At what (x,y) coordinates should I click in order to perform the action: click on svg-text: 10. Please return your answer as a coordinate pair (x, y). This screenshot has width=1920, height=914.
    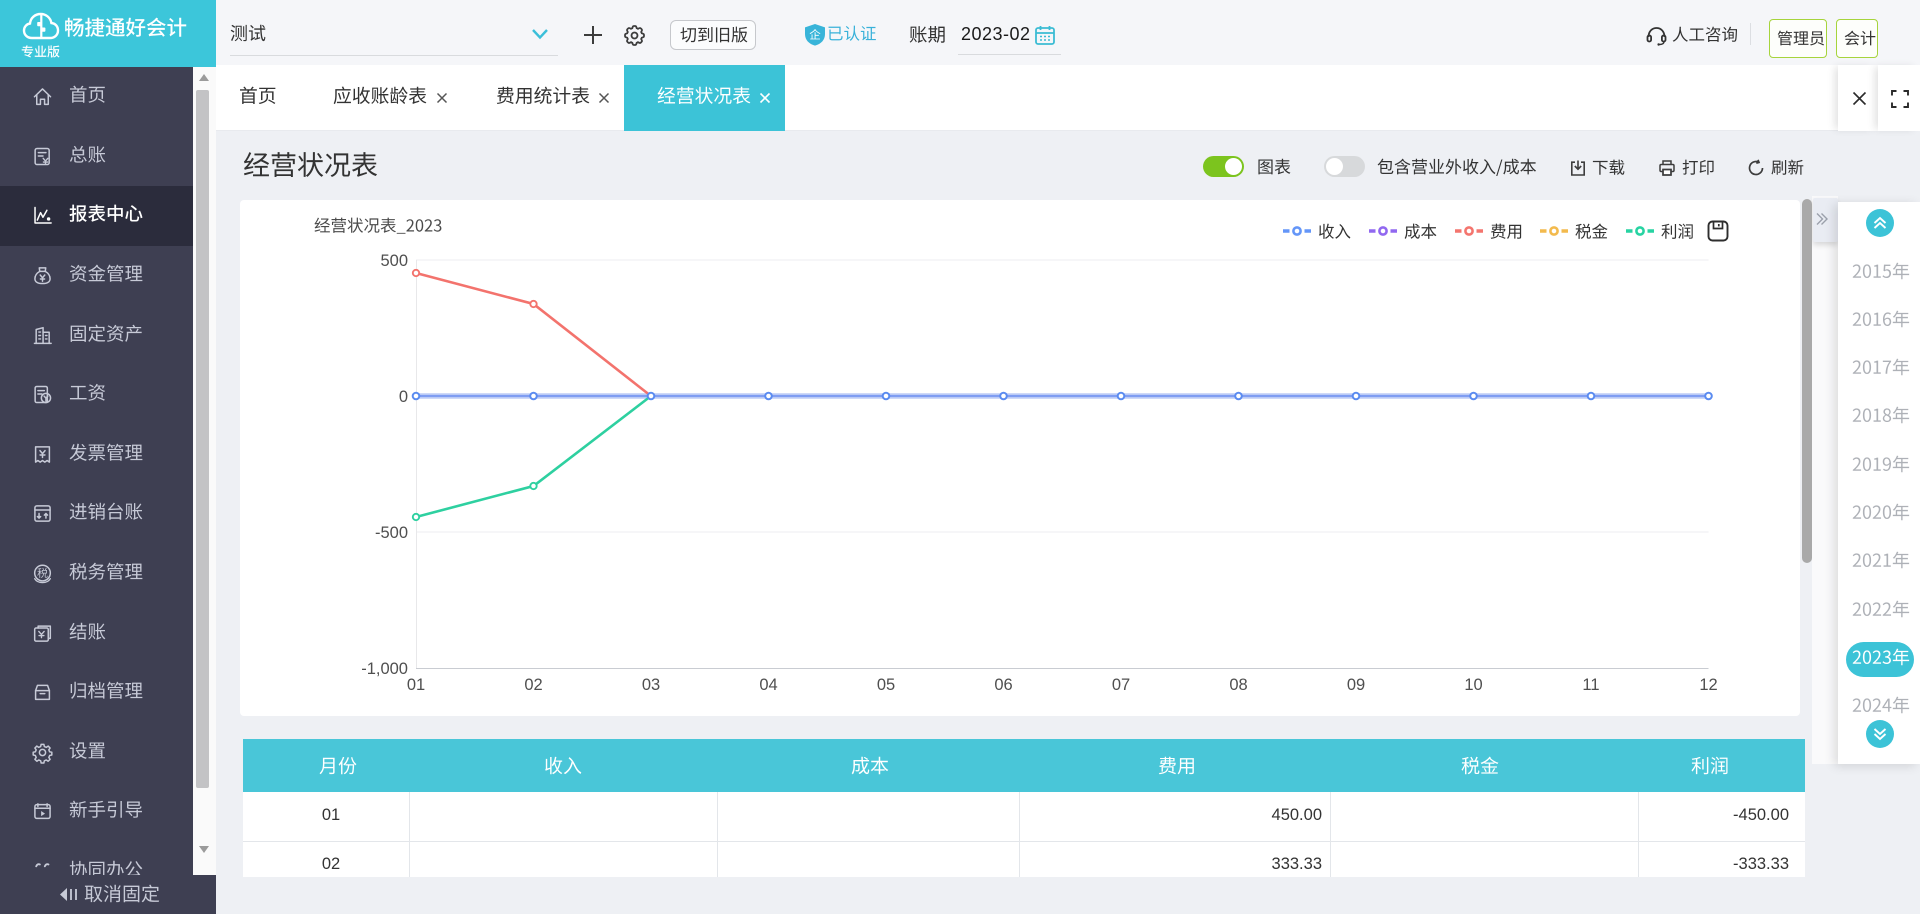
    Looking at the image, I should click on (1473, 685).